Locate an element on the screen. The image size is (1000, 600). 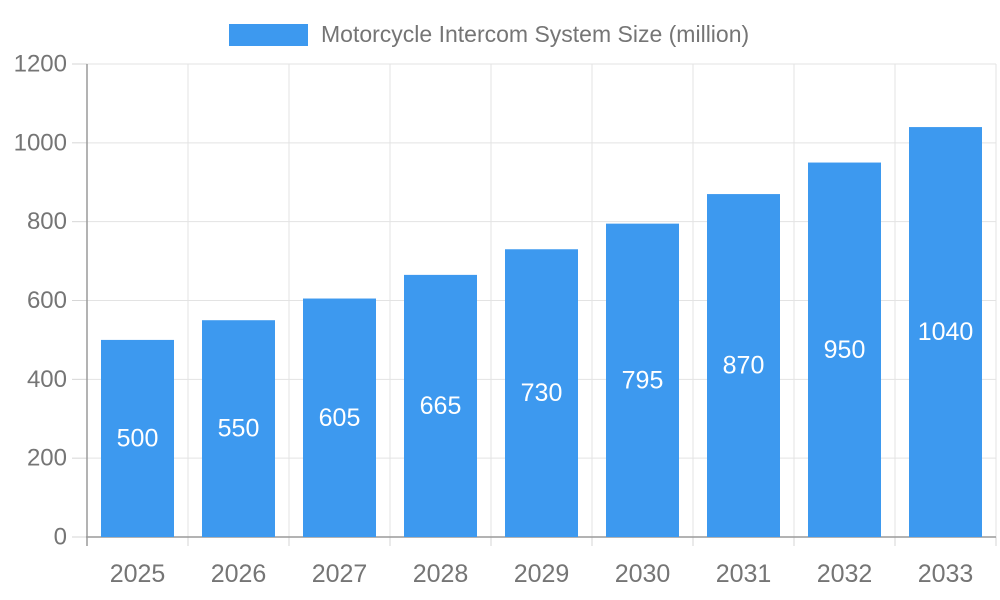
bar-2029 is located at coordinates (541, 393).